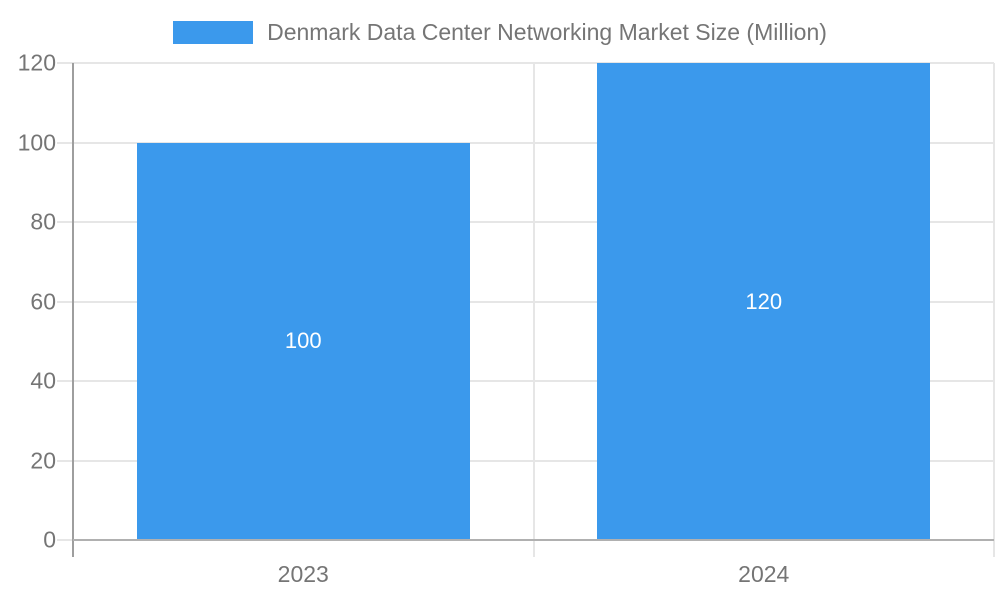 Image resolution: width=1000 pixels, height=600 pixels. Describe the element at coordinates (73, 310) in the screenshot. I see `y-axis-line` at that location.